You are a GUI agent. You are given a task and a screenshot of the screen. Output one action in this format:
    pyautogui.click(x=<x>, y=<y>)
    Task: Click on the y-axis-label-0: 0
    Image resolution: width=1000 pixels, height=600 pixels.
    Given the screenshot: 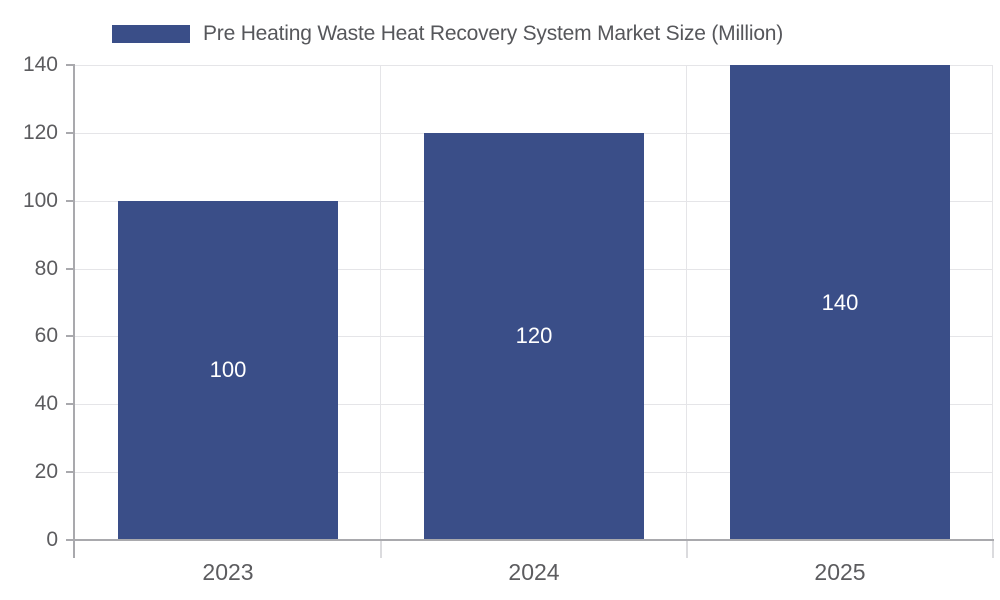 What is the action you would take?
    pyautogui.click(x=52, y=539)
    